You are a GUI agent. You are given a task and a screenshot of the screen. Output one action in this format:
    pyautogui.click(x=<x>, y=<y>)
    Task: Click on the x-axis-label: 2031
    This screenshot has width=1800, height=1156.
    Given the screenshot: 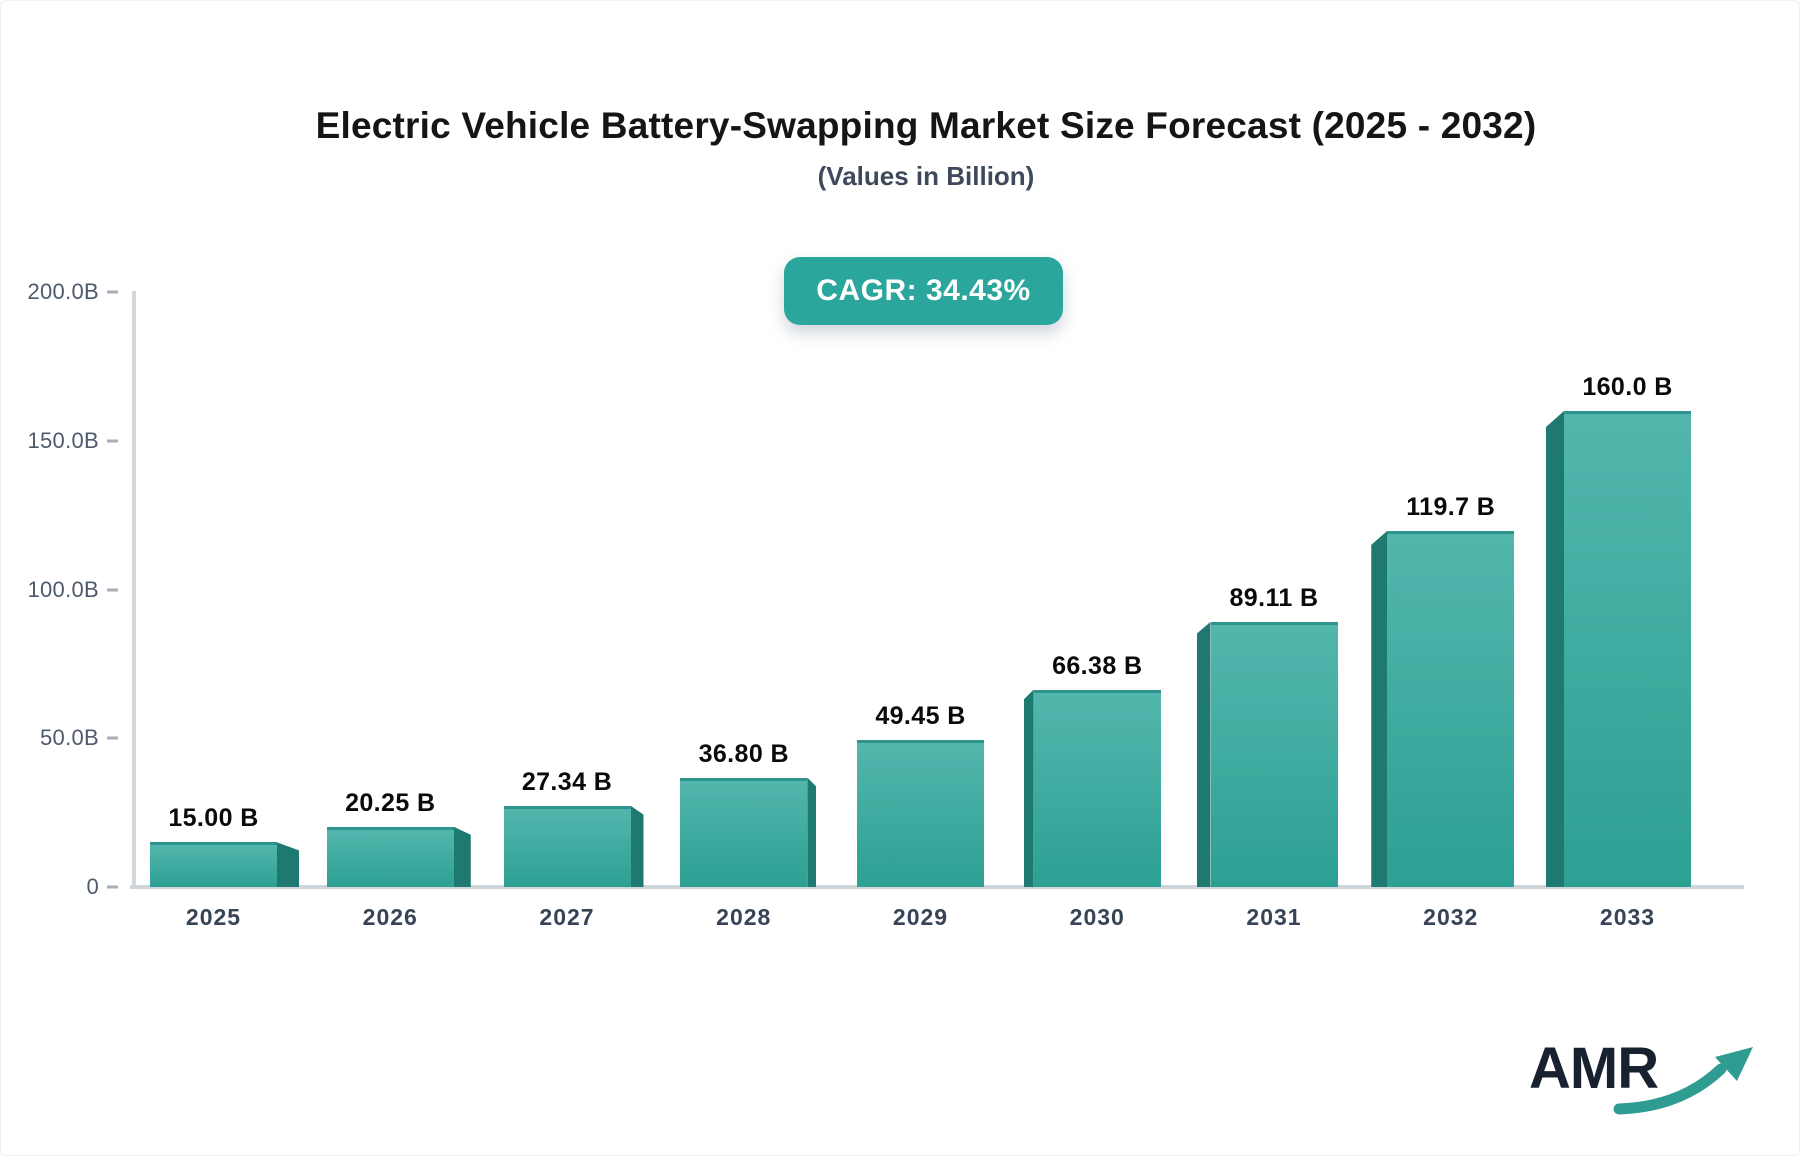 What is the action you would take?
    pyautogui.click(x=1274, y=917)
    